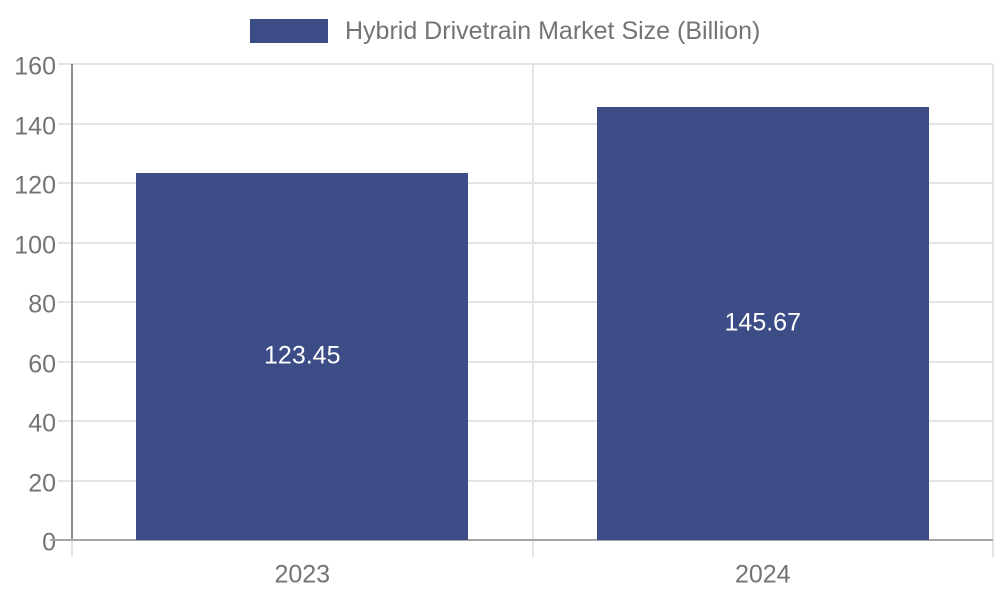 Image resolution: width=1000 pixels, height=600 pixels. I want to click on y-tick-label: 60, so click(42, 364).